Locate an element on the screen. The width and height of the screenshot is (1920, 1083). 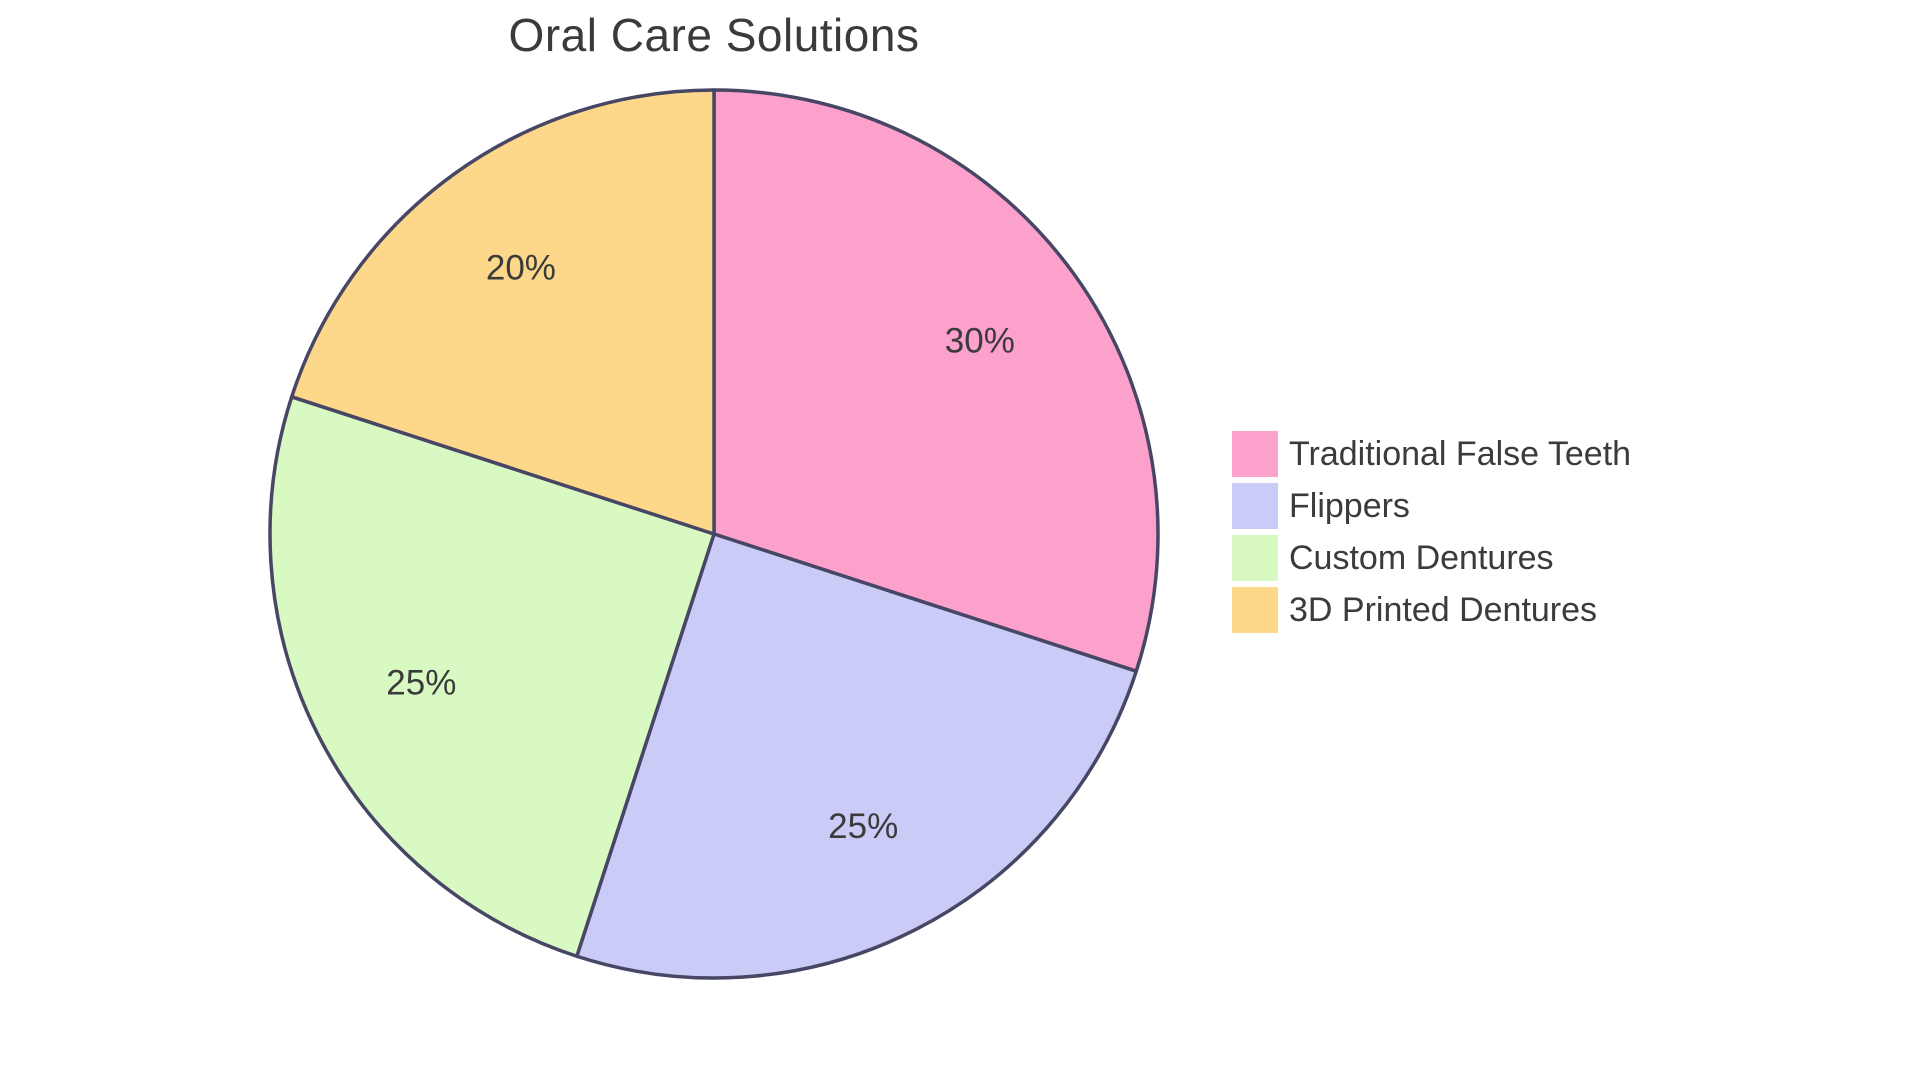
legend-item: Custom Dentures is located at coordinates (1431, 558).